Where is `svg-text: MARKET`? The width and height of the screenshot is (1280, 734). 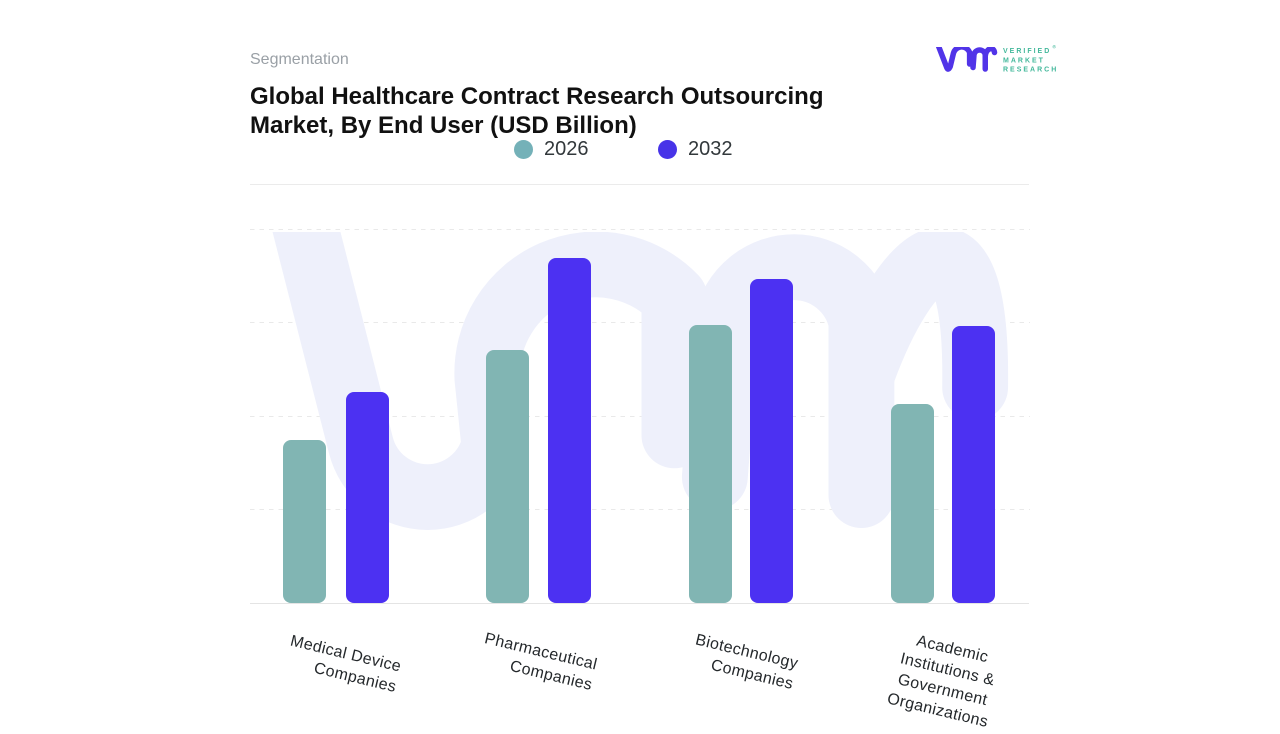
svg-text: MARKET is located at coordinates (1024, 61).